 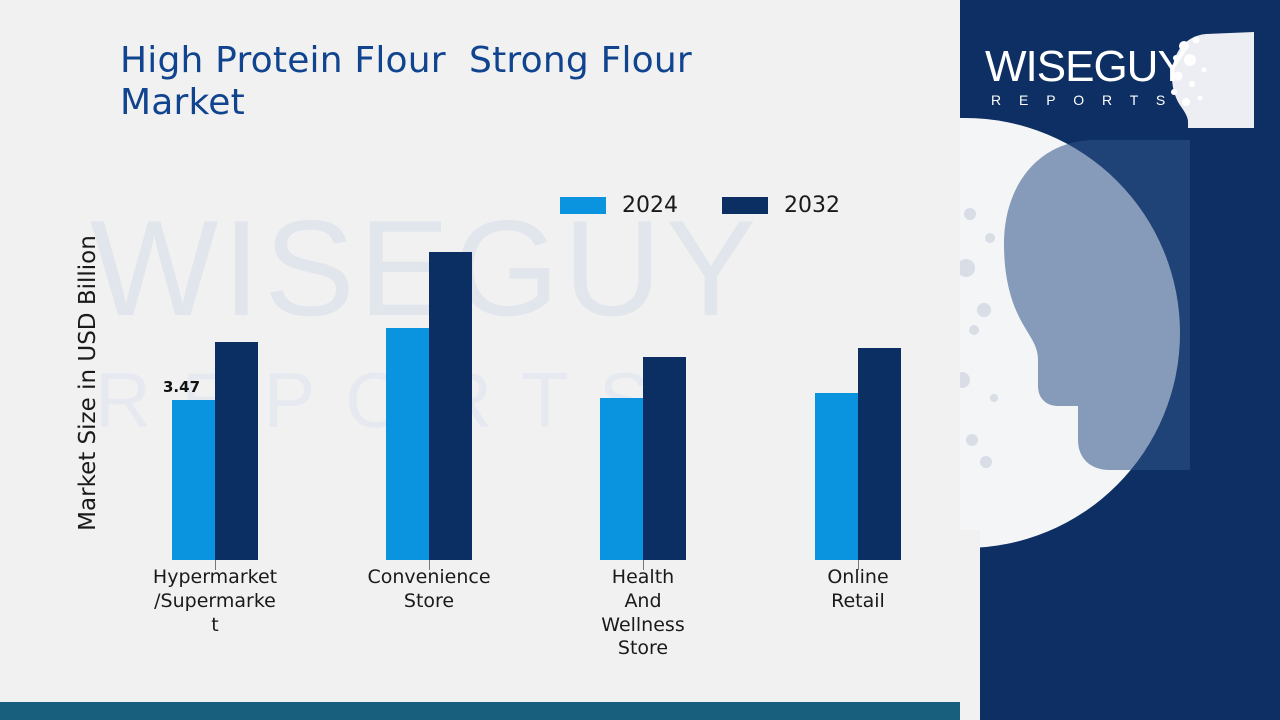 What do you see at coordinates (643, 613) in the screenshot?
I see `category-label-2: Health And Wellness Store` at bounding box center [643, 613].